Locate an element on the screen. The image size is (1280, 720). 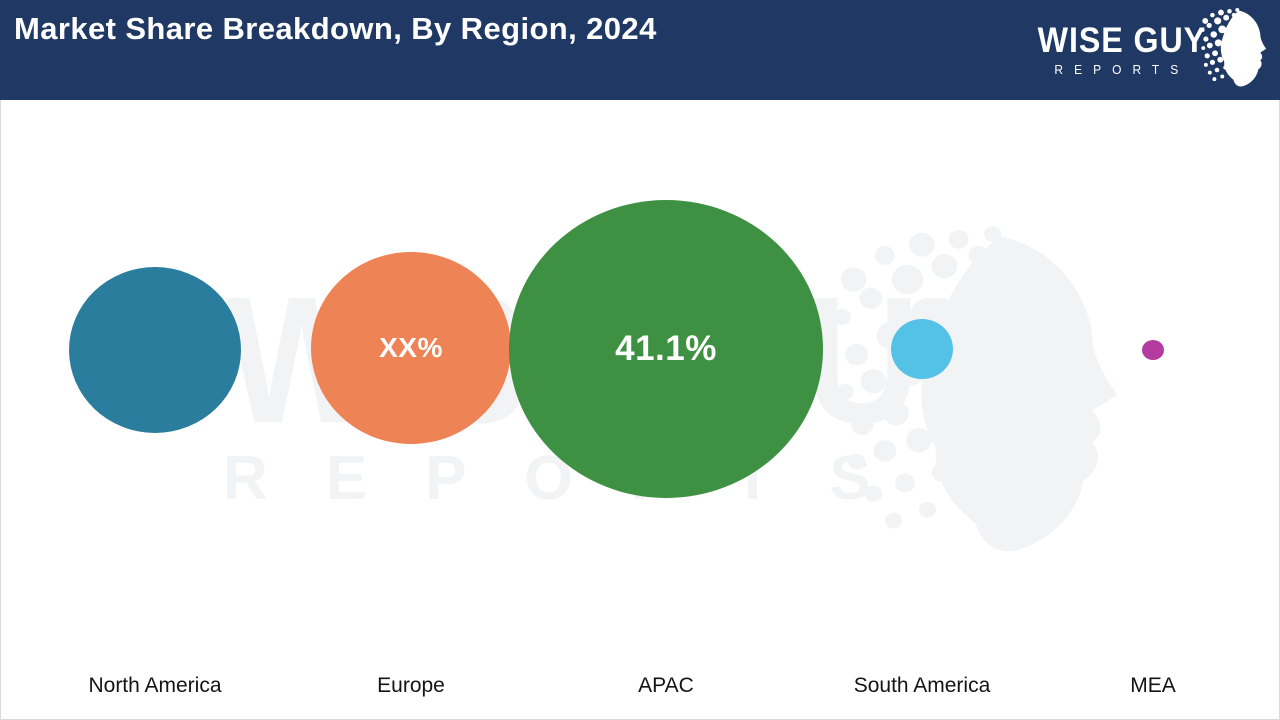
bubble-apac: 41.1% is located at coordinates (666, 349).